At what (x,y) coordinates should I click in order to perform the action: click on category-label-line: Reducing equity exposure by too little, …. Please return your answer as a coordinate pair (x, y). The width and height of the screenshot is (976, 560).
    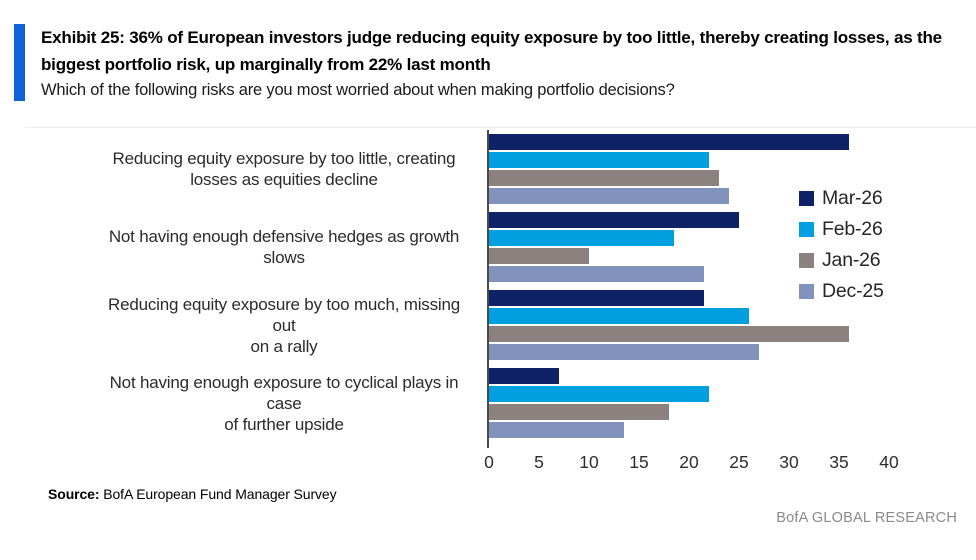
    Looking at the image, I should click on (284, 158).